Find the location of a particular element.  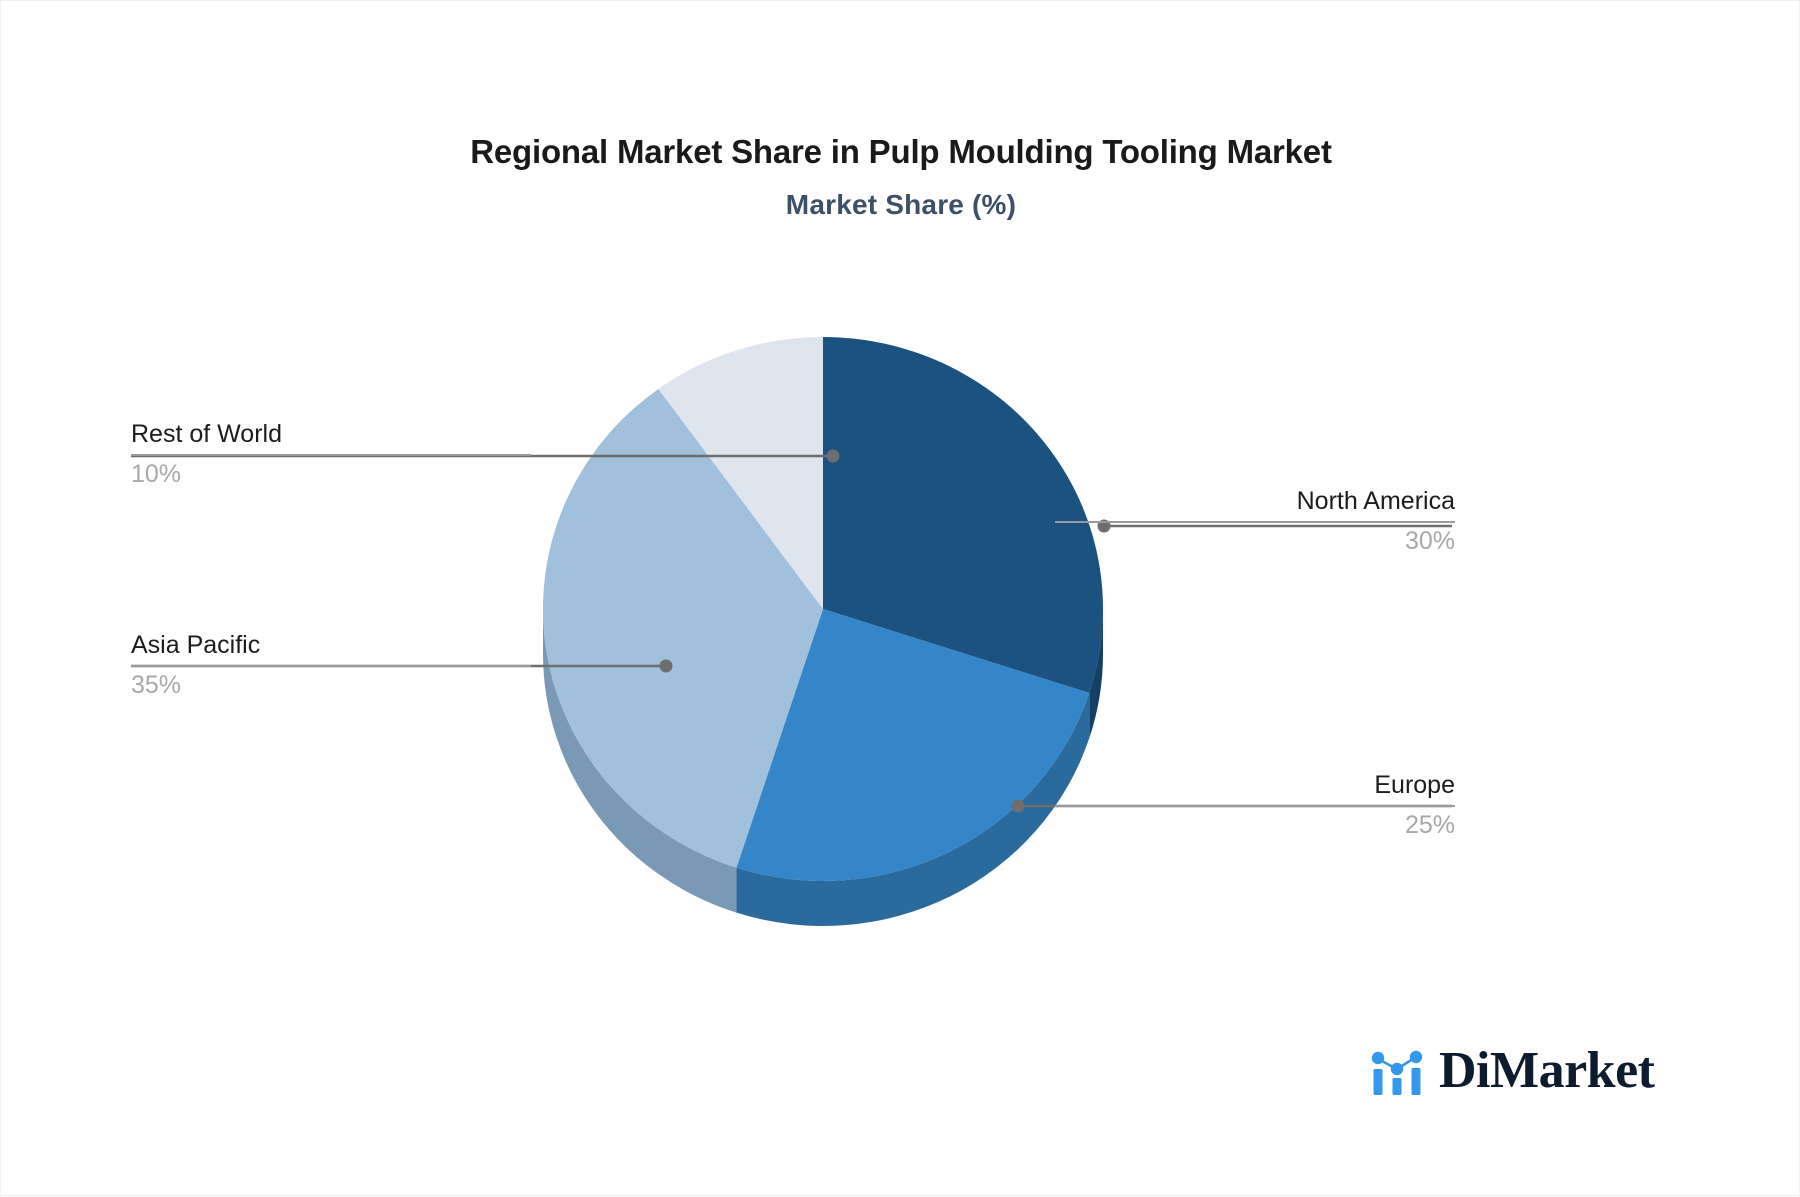

slice-europe is located at coordinates (913, 745).